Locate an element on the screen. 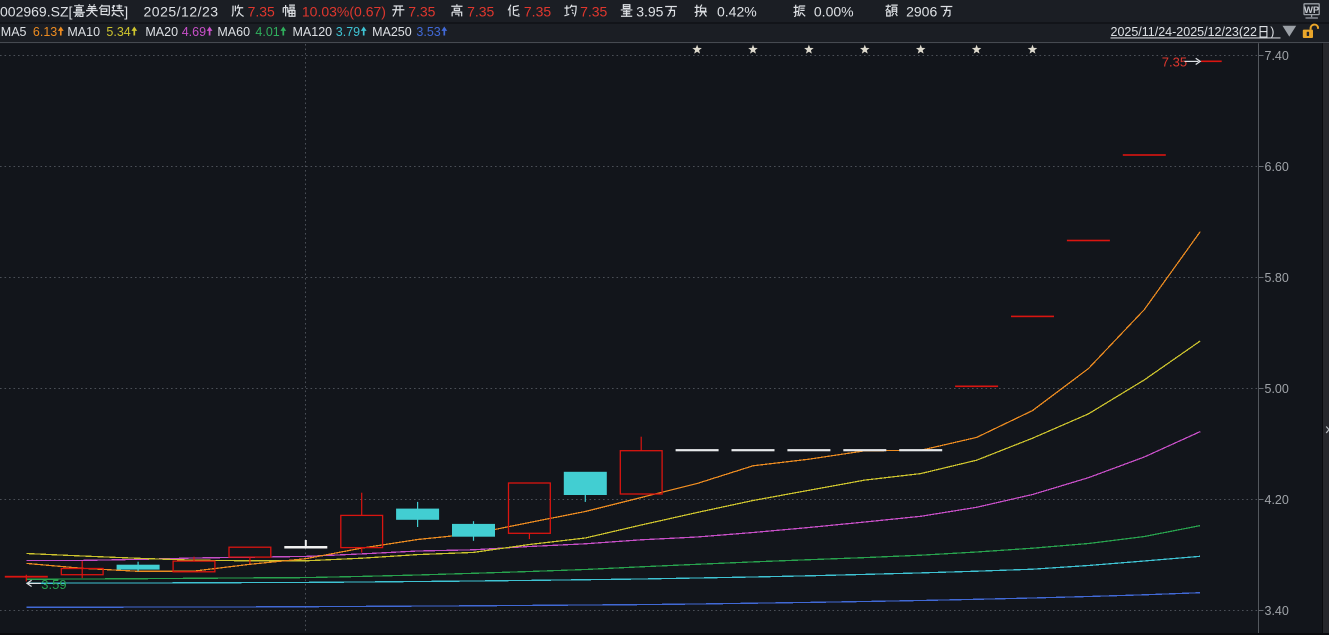 Image resolution: width=1329 pixels, height=635 pixels. svg-text: 0.00% is located at coordinates (834, 12).